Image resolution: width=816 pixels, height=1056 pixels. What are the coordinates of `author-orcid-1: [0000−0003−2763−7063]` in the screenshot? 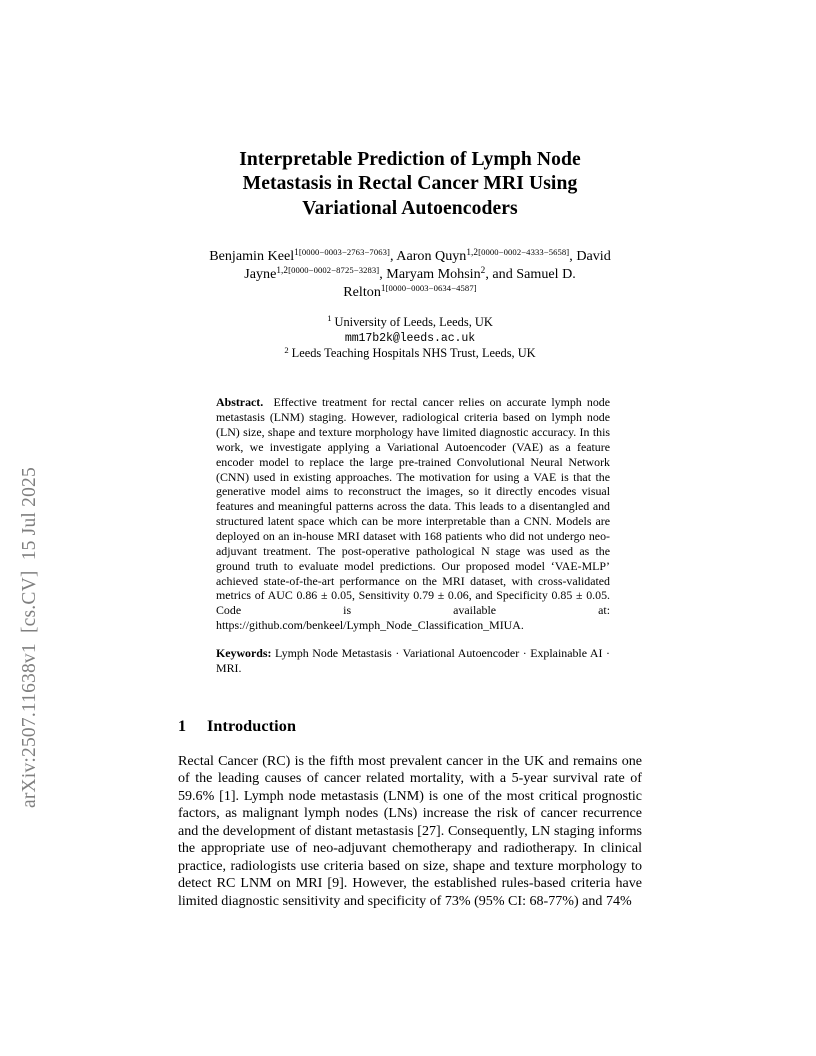 It's located at (344, 251).